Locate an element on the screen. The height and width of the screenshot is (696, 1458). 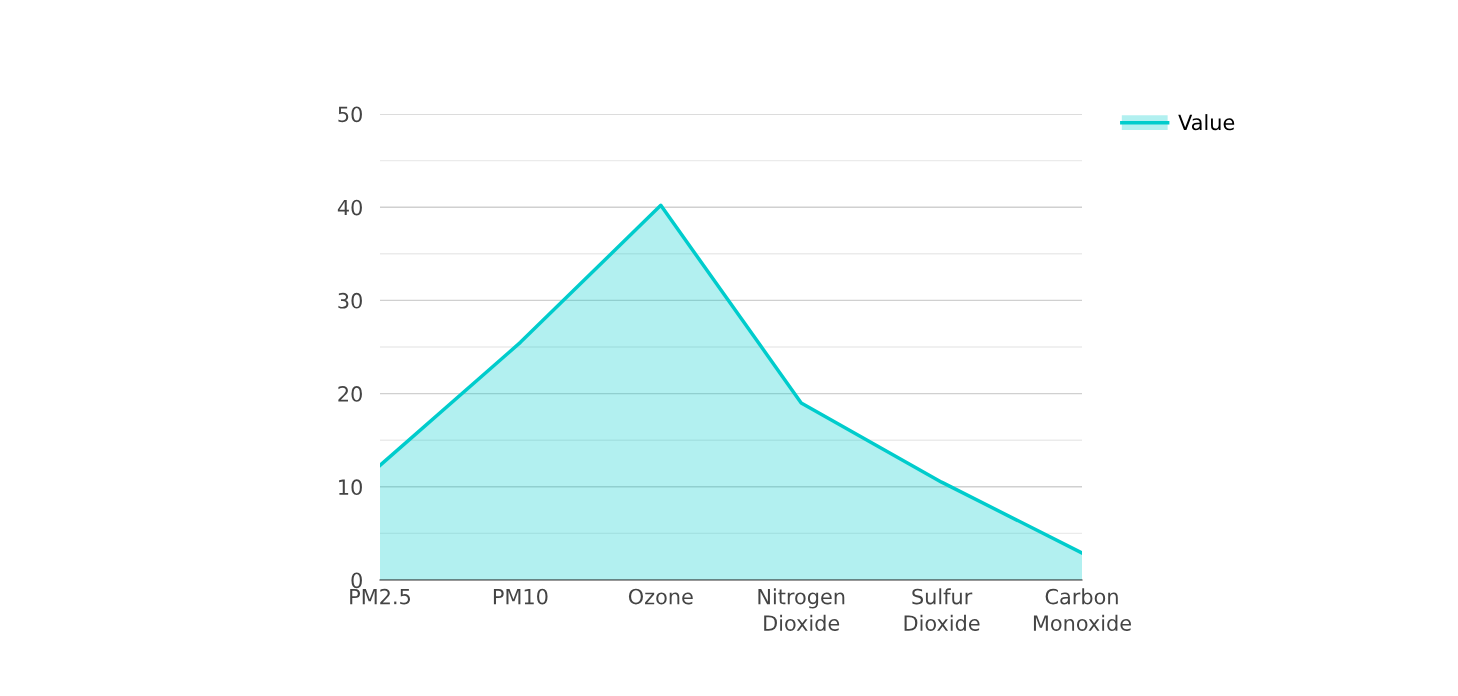
x-tick-label: PM10 is located at coordinates (520, 596).